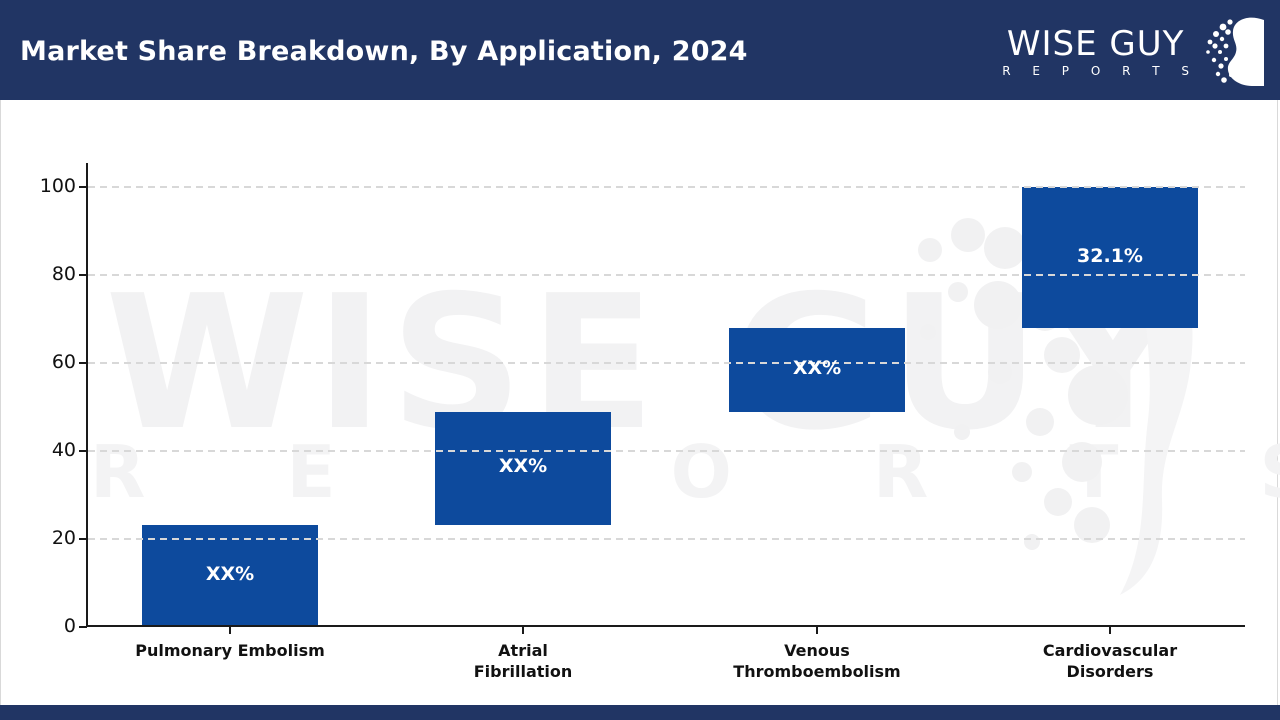 This screenshot has width=1280, height=720. I want to click on wise-guy-reports-logo: WISE GUY R E P O R T S, so click(1128, 52).